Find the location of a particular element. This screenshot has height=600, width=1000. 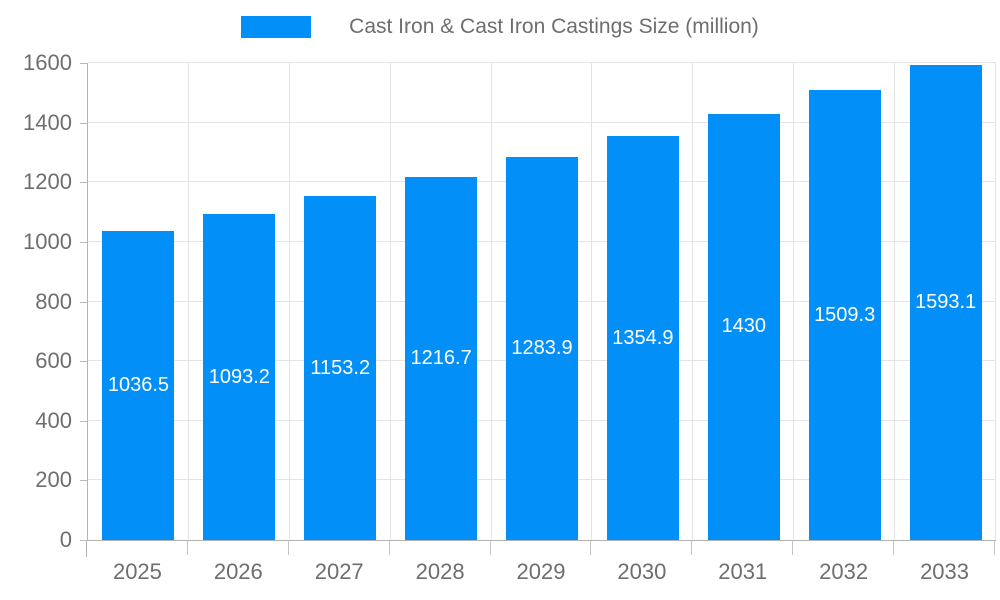

y-tick-label: 200 is located at coordinates (53, 480).